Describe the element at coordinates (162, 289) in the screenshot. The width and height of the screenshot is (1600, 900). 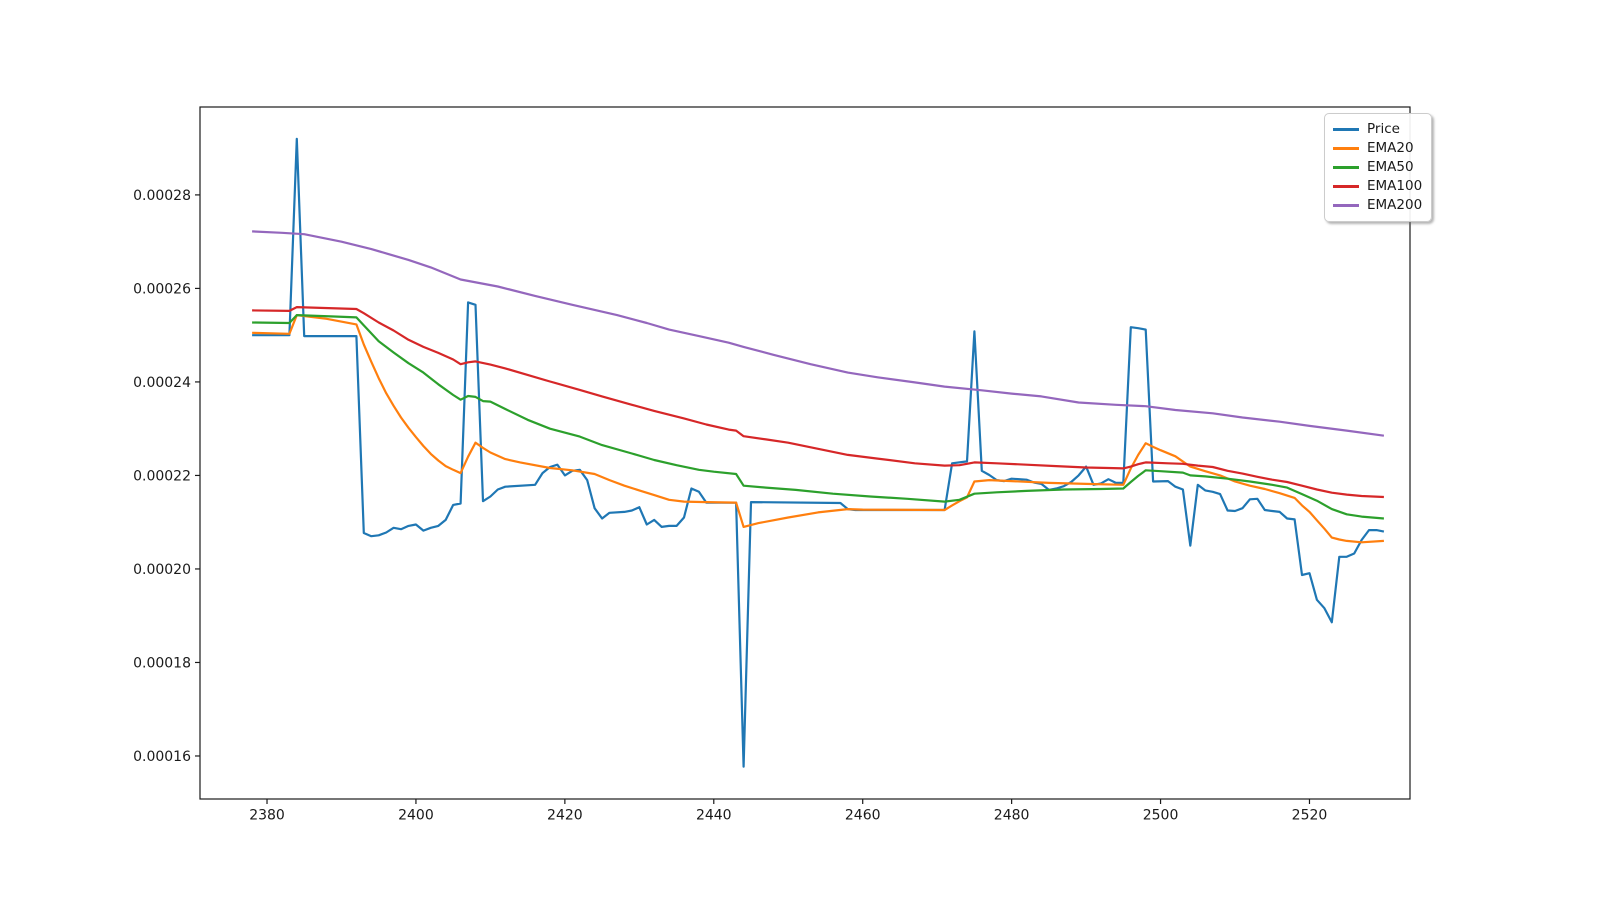
I see `y-tick-label: 0.00026` at that location.